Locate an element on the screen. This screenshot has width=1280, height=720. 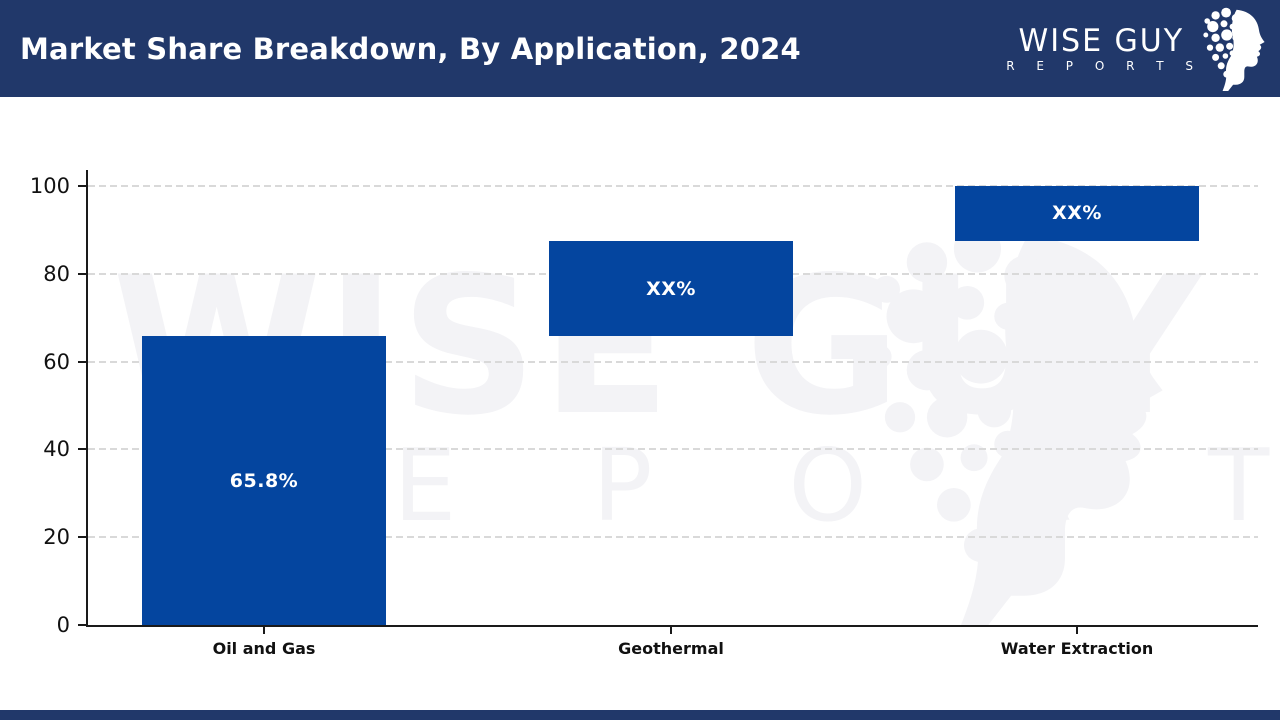
bar-geothermal: XX% is located at coordinates (671, 288).